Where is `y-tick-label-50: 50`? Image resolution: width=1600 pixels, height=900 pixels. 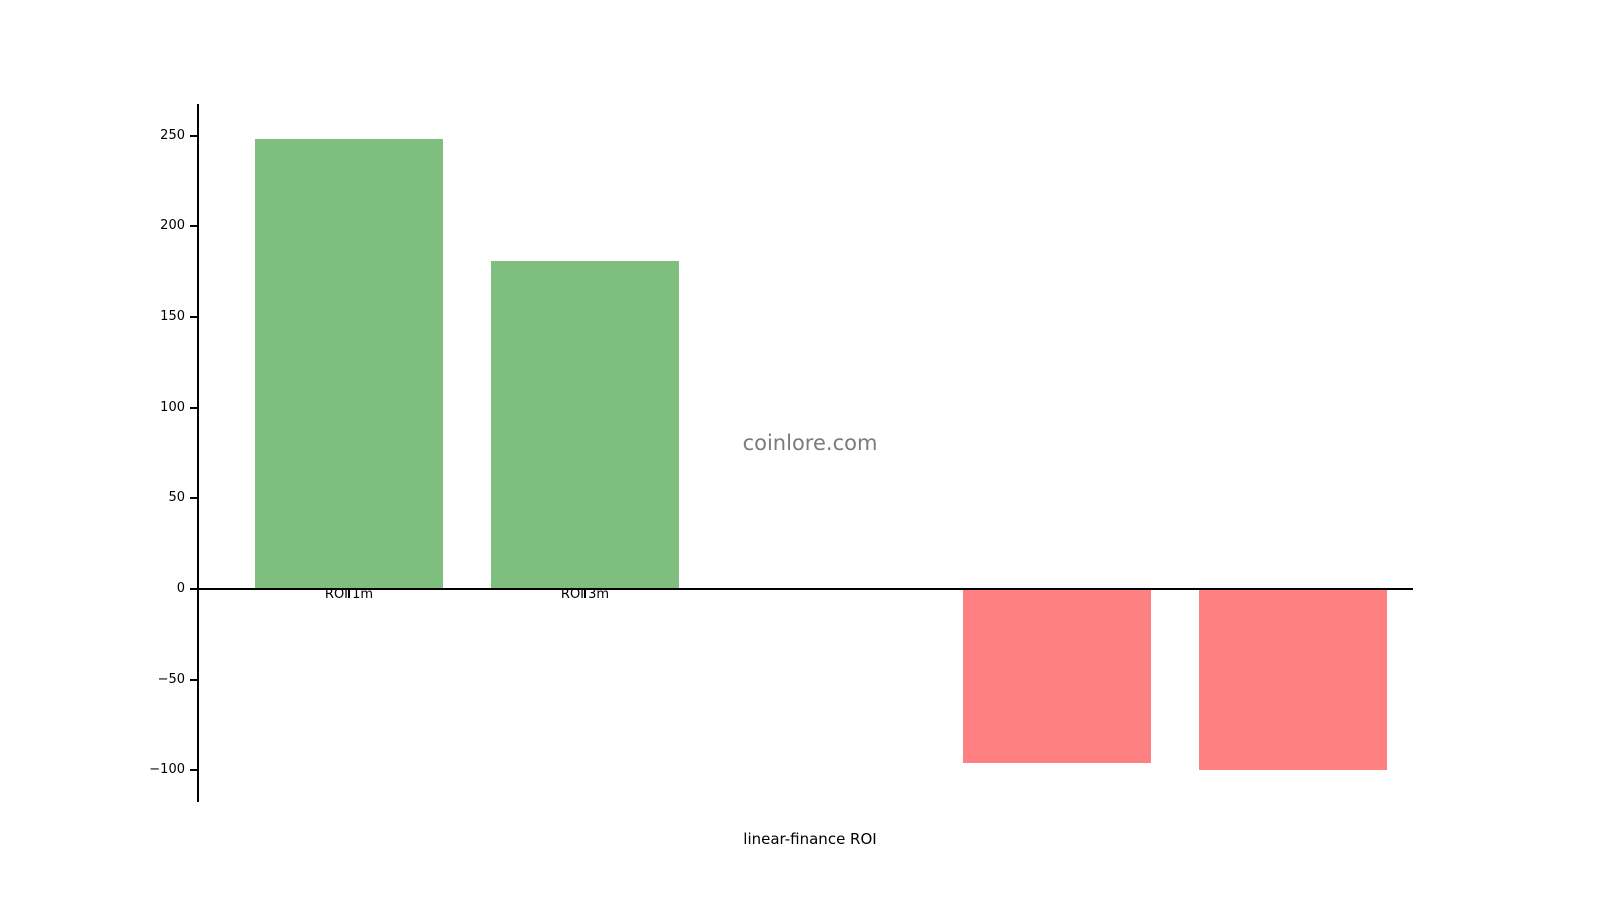 y-tick-label-50: 50 is located at coordinates (176, 498).